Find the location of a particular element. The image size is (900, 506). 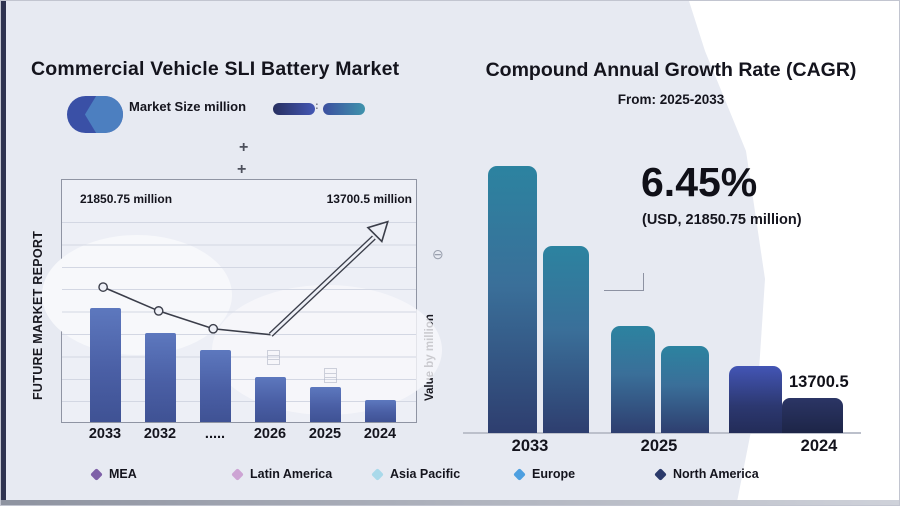

bar-2032 is located at coordinates (160, 377).